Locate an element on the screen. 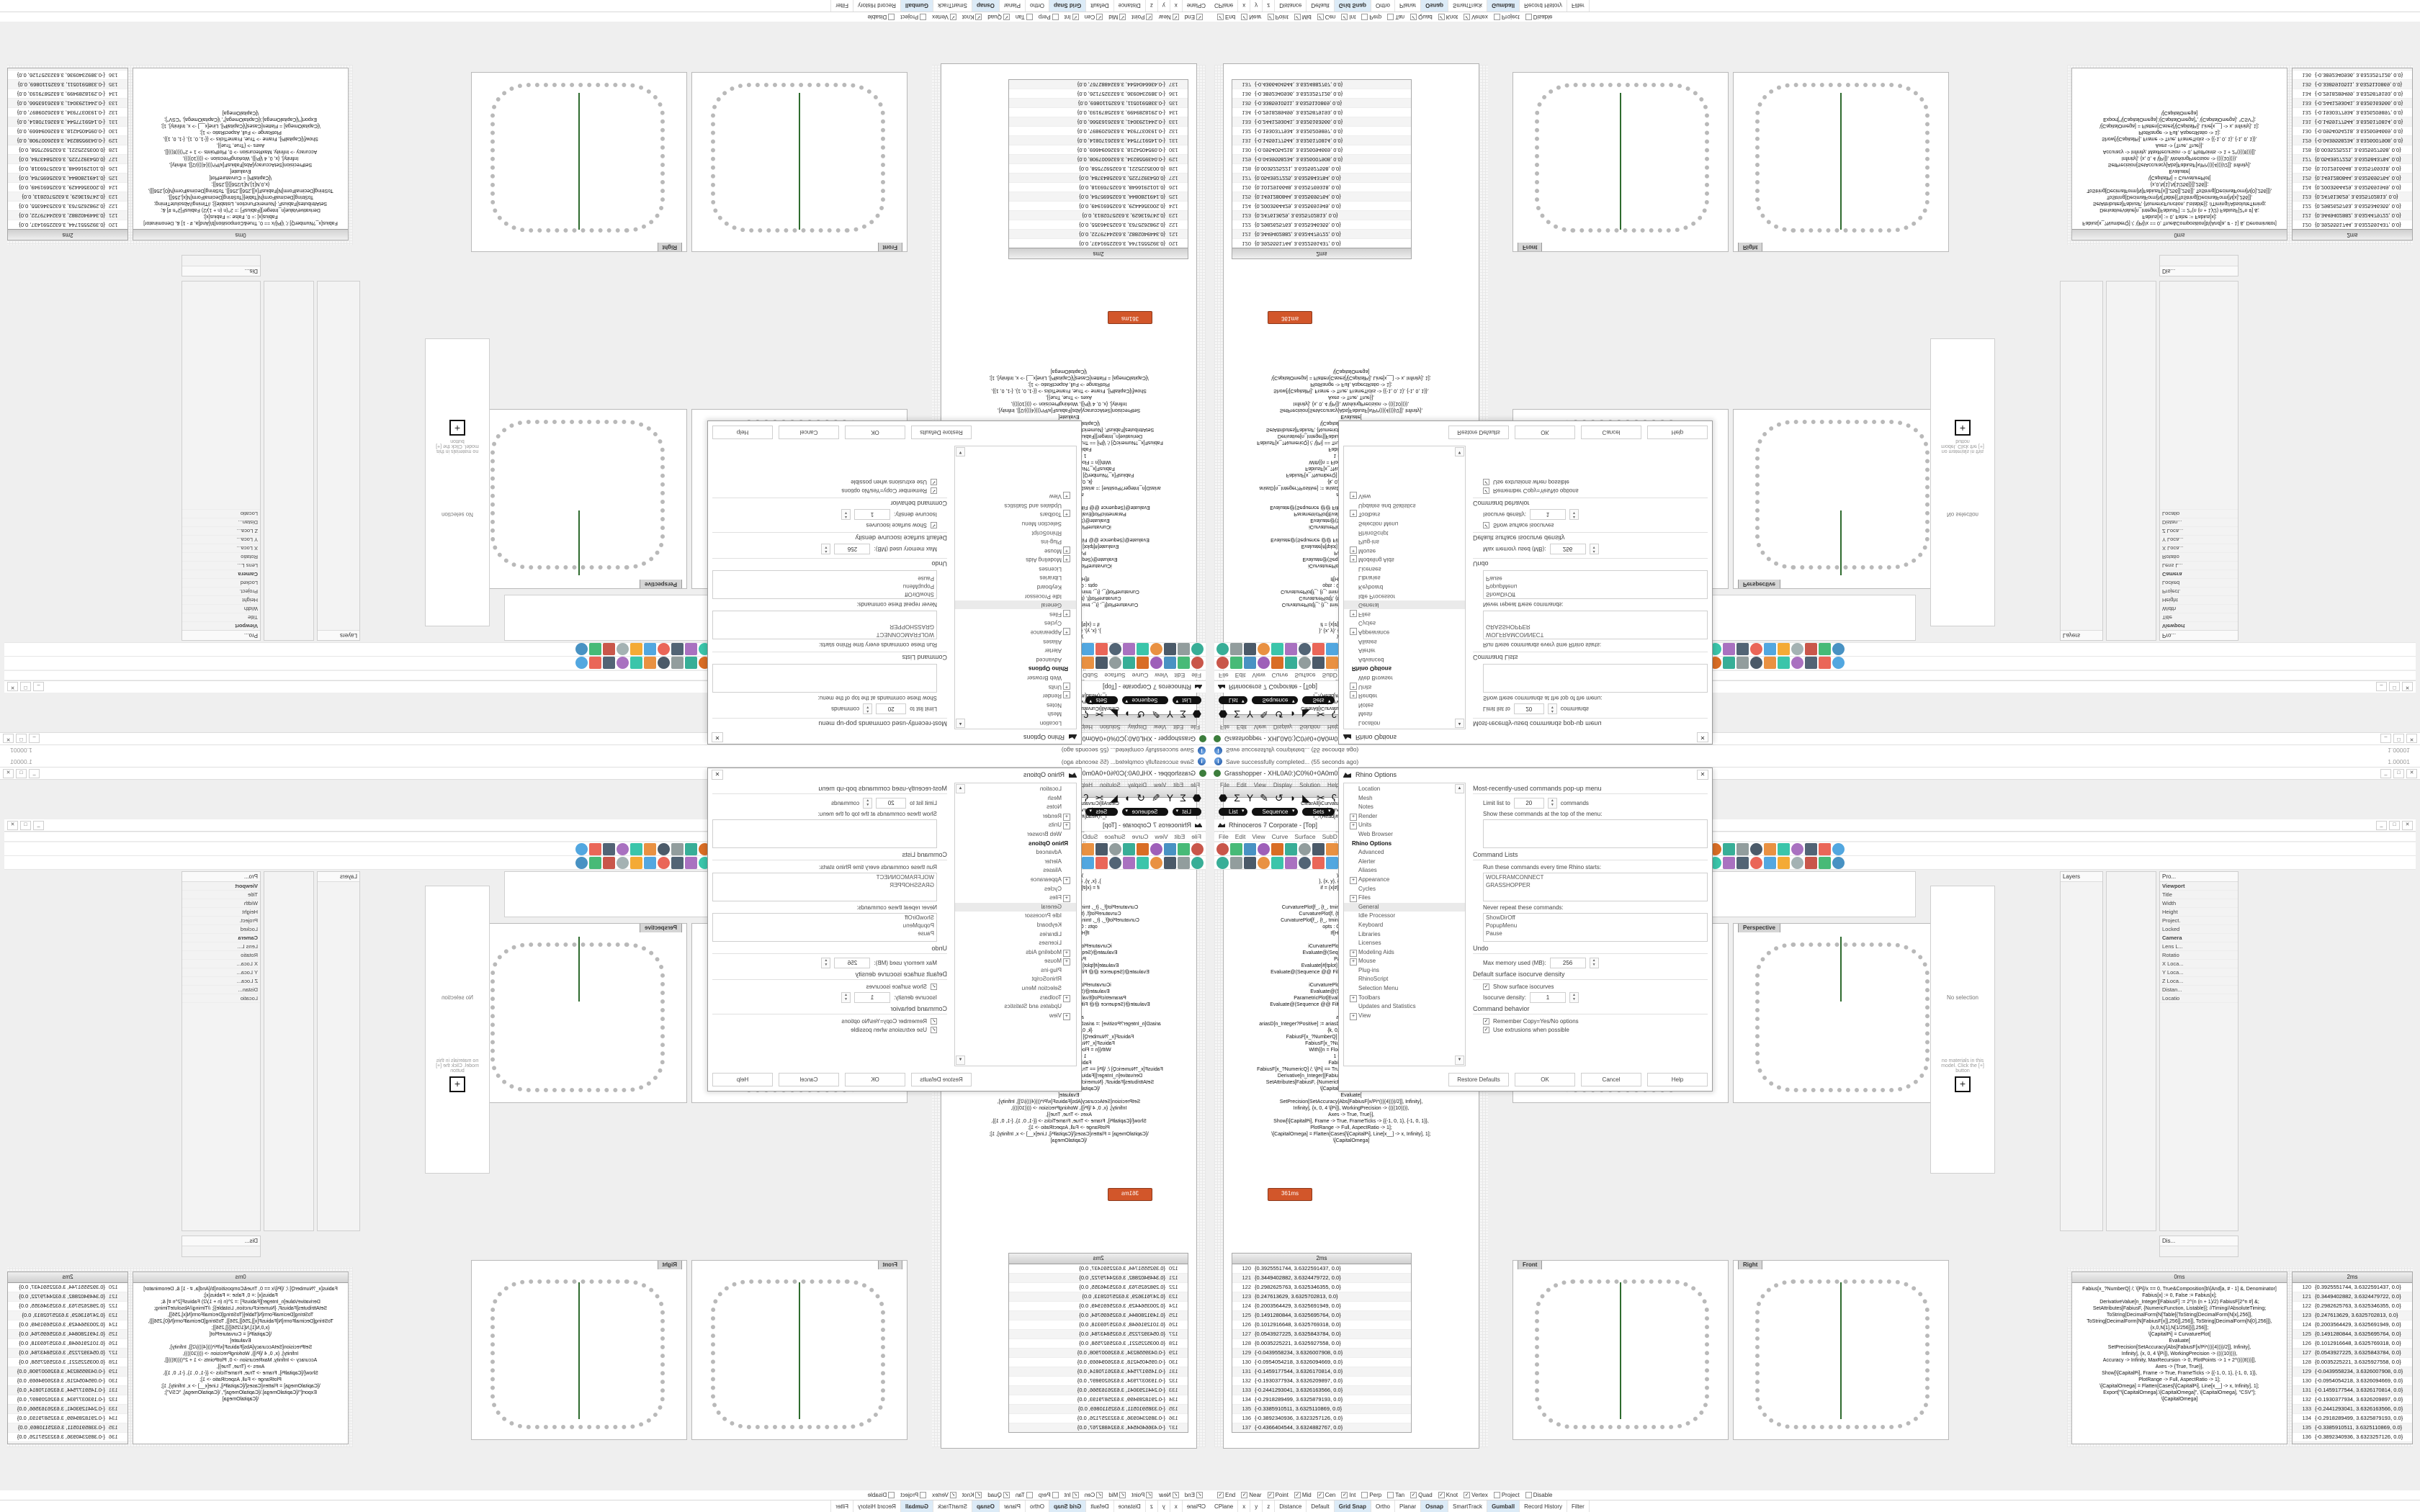  show-isocurves-checkbox is located at coordinates (1486, 525).